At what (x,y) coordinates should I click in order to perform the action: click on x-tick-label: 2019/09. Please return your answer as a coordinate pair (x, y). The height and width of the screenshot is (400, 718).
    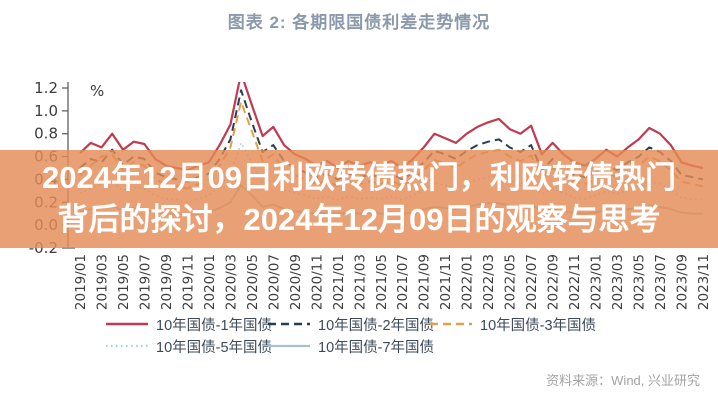
    Looking at the image, I should click on (167, 282).